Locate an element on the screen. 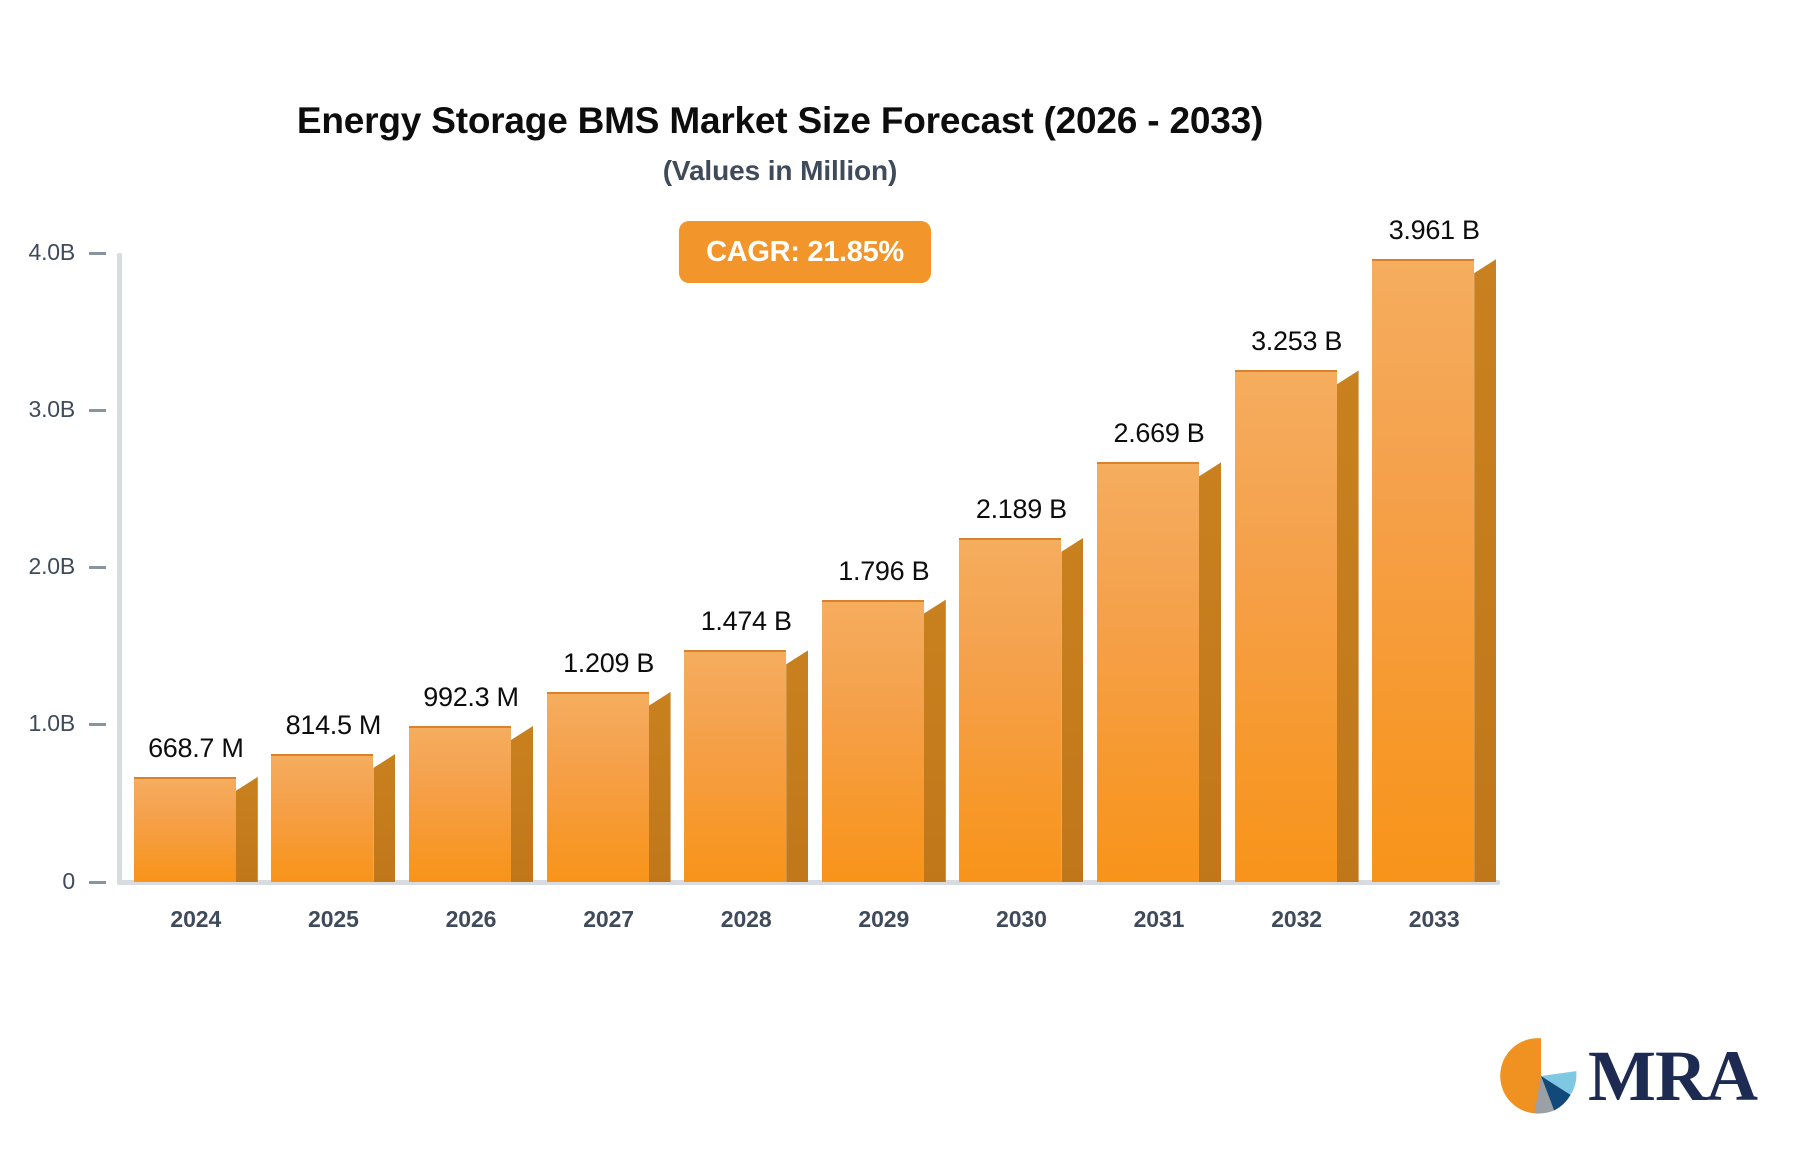 This screenshot has width=1800, height=1156. chart-subtitle: (Values in Million) is located at coordinates (780, 170).